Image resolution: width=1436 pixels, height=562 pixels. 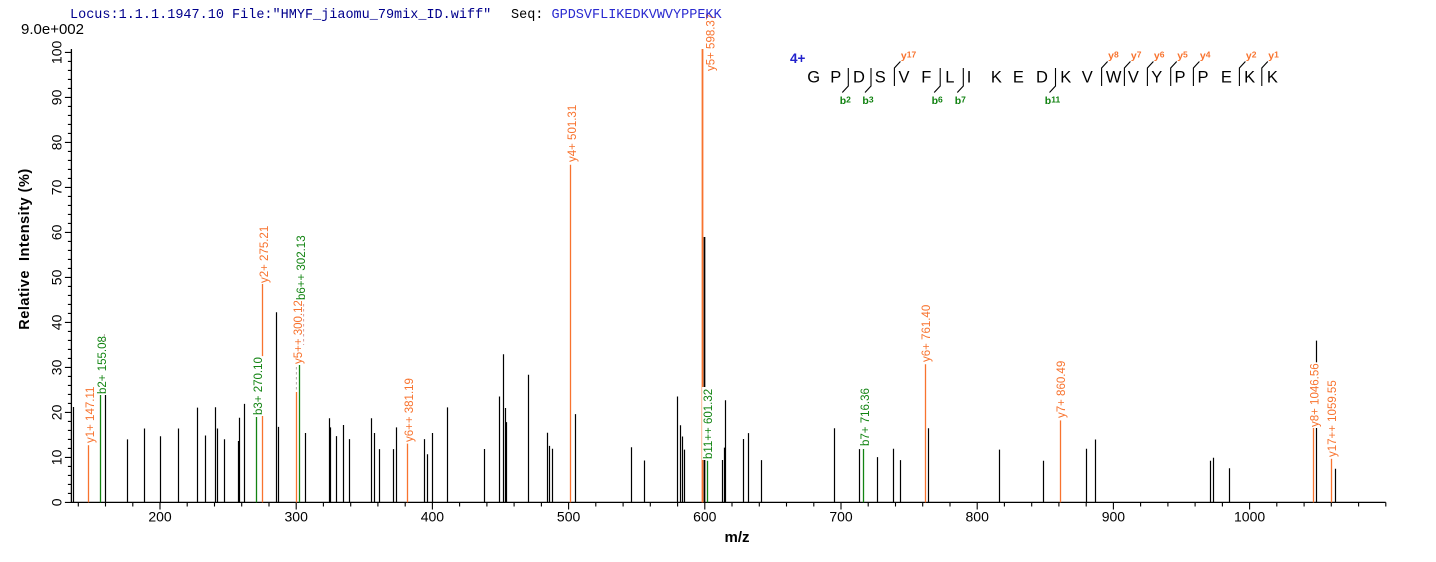 What do you see at coordinates (960, 101) in the screenshot?
I see `svg-text: b7` at bounding box center [960, 101].